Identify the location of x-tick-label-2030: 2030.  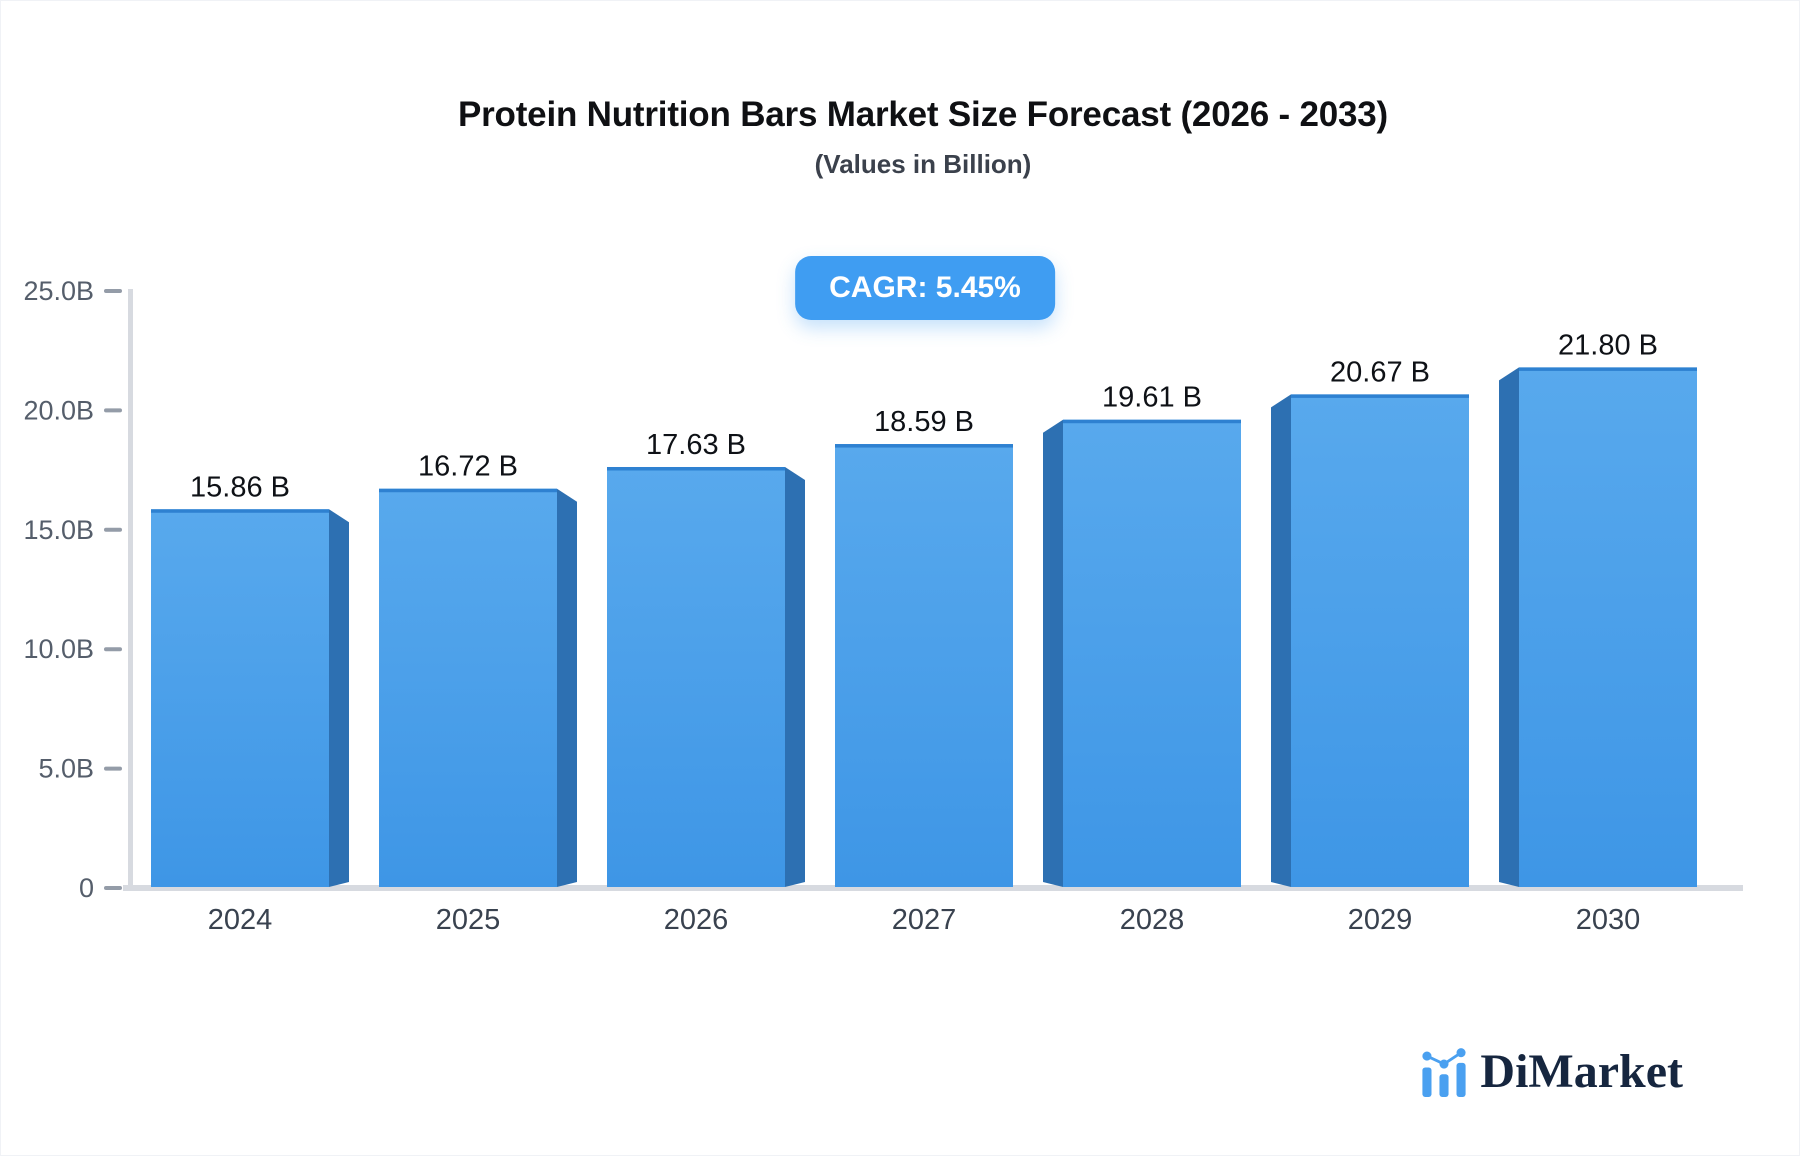
(1608, 920).